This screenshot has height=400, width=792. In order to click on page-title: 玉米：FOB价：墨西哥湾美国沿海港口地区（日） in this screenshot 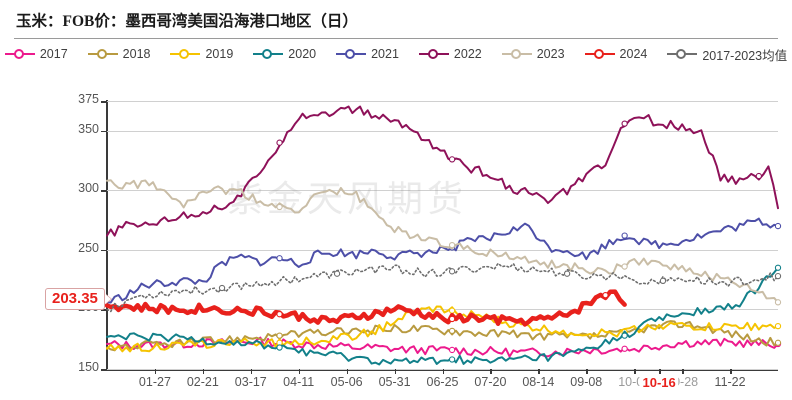, I will do `click(187, 21)`.